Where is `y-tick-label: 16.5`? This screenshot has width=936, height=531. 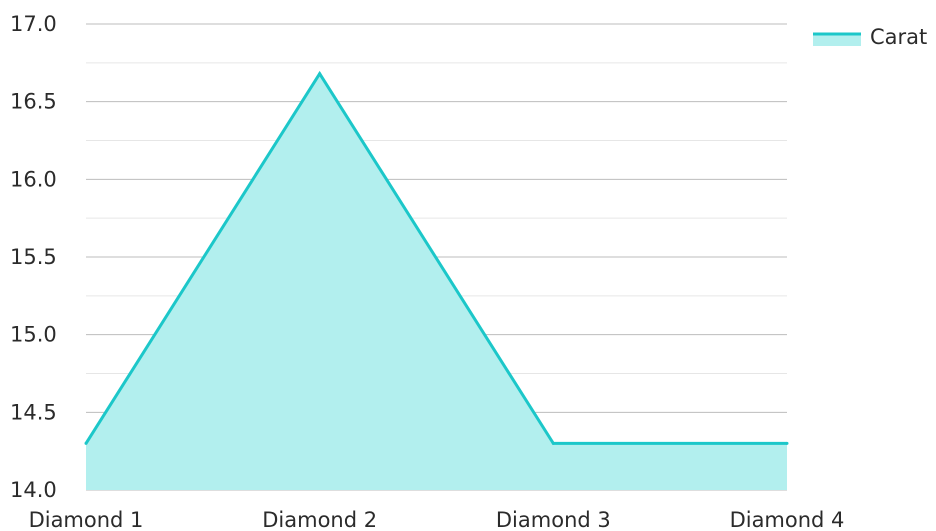 y-tick-label: 16.5 is located at coordinates (33, 102).